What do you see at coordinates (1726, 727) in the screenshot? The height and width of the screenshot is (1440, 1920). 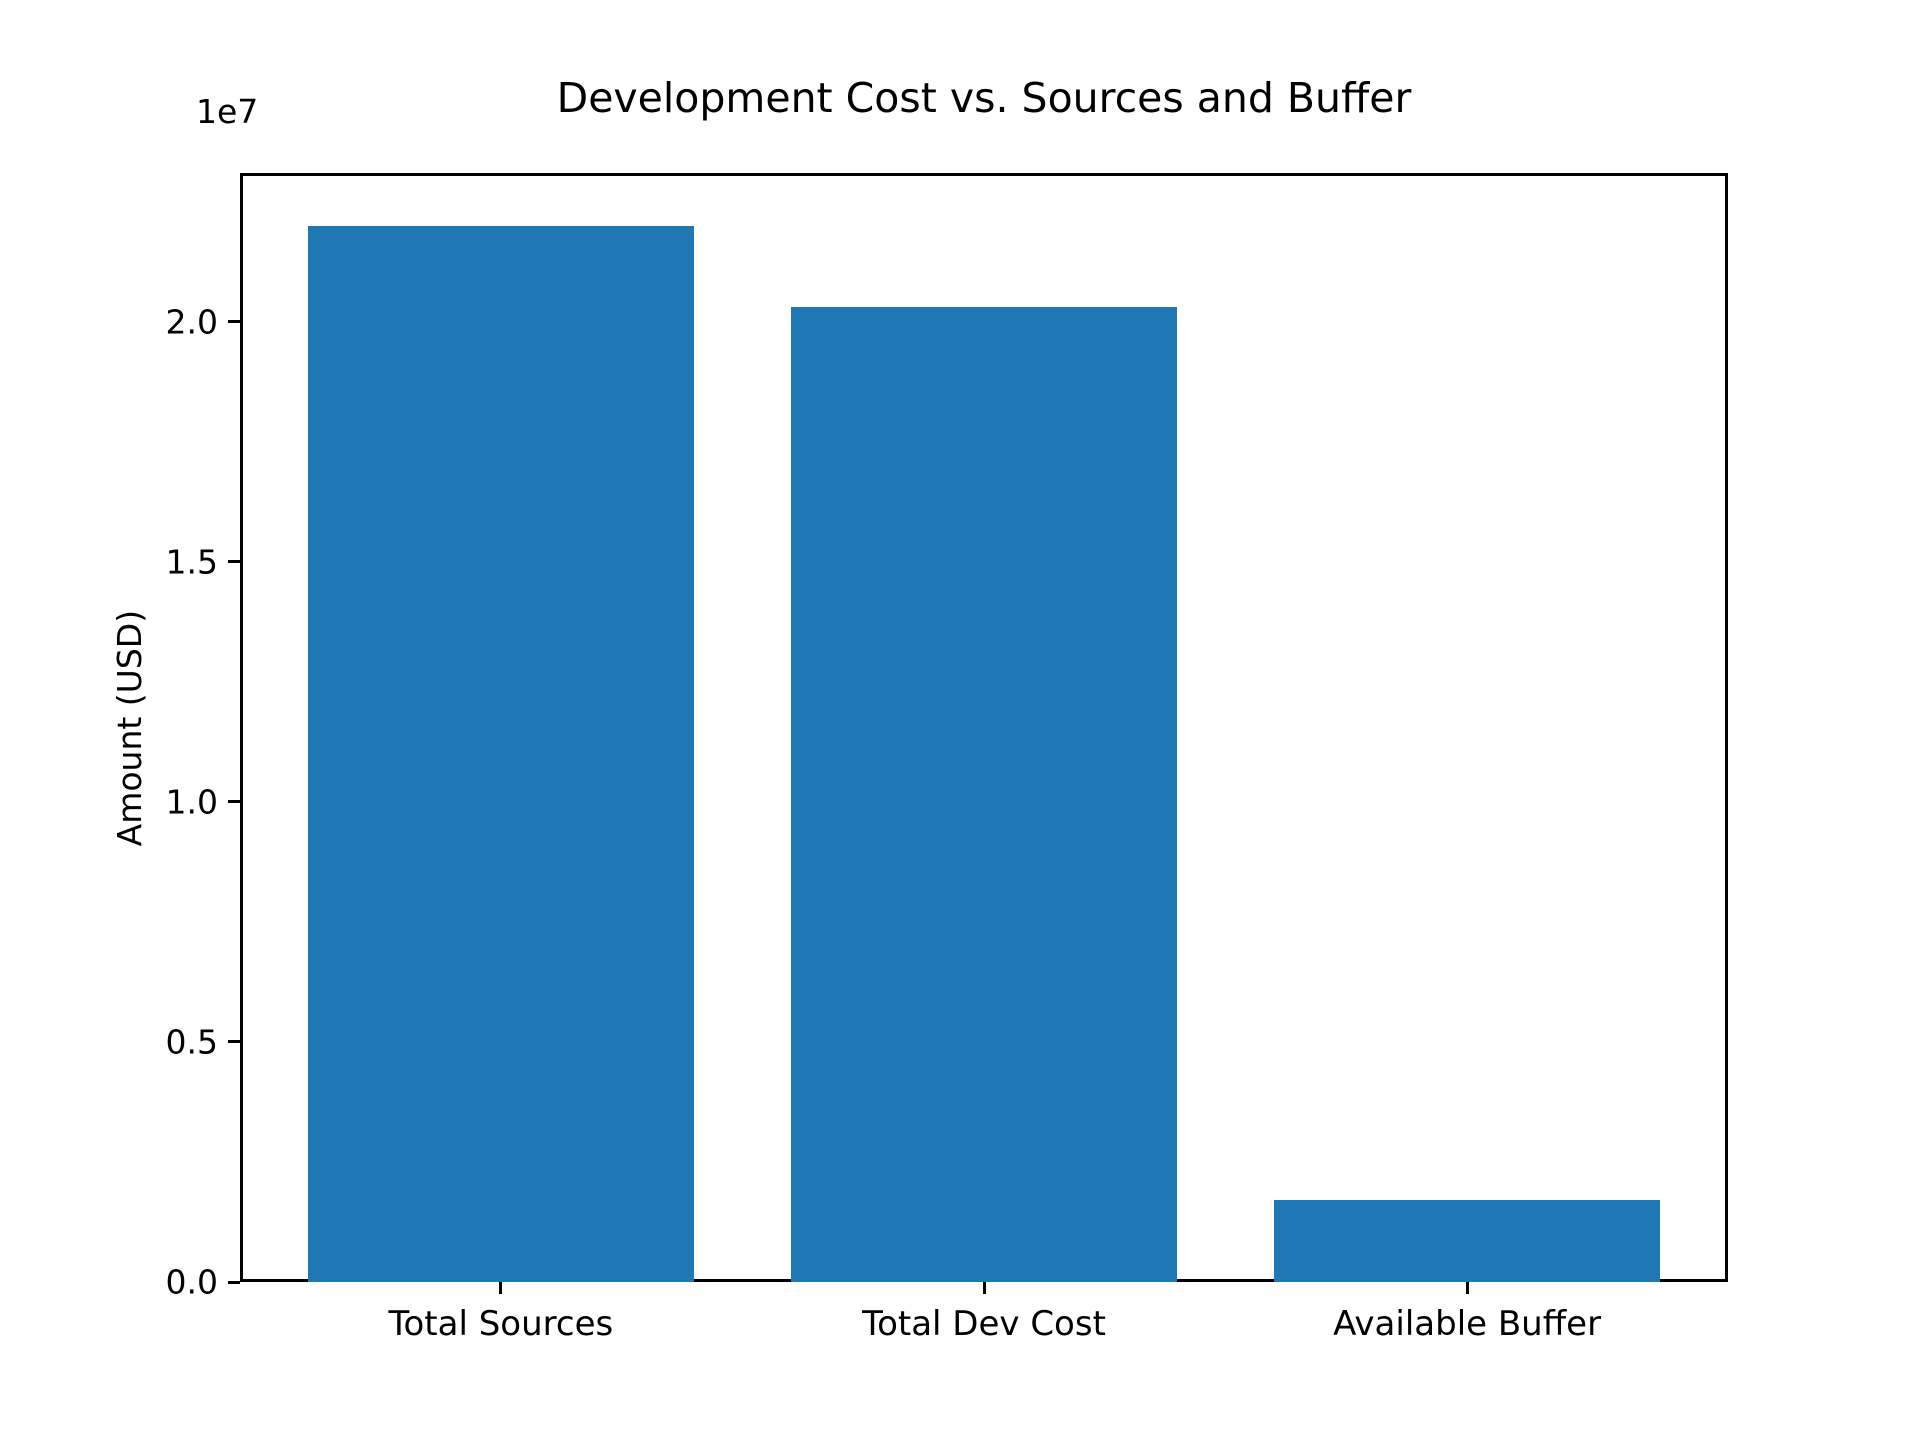 I see `right-spine` at bounding box center [1726, 727].